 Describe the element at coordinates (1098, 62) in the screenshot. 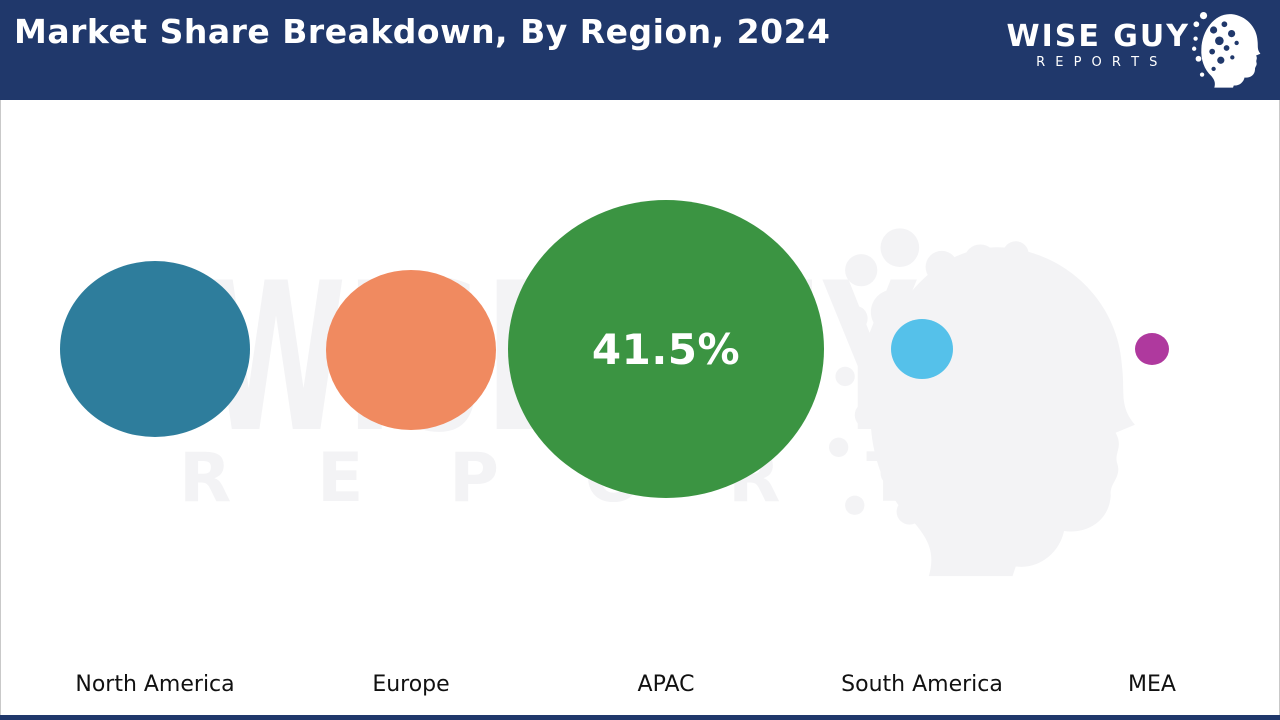

I see `logo-subtitle: R E P O R T S` at that location.